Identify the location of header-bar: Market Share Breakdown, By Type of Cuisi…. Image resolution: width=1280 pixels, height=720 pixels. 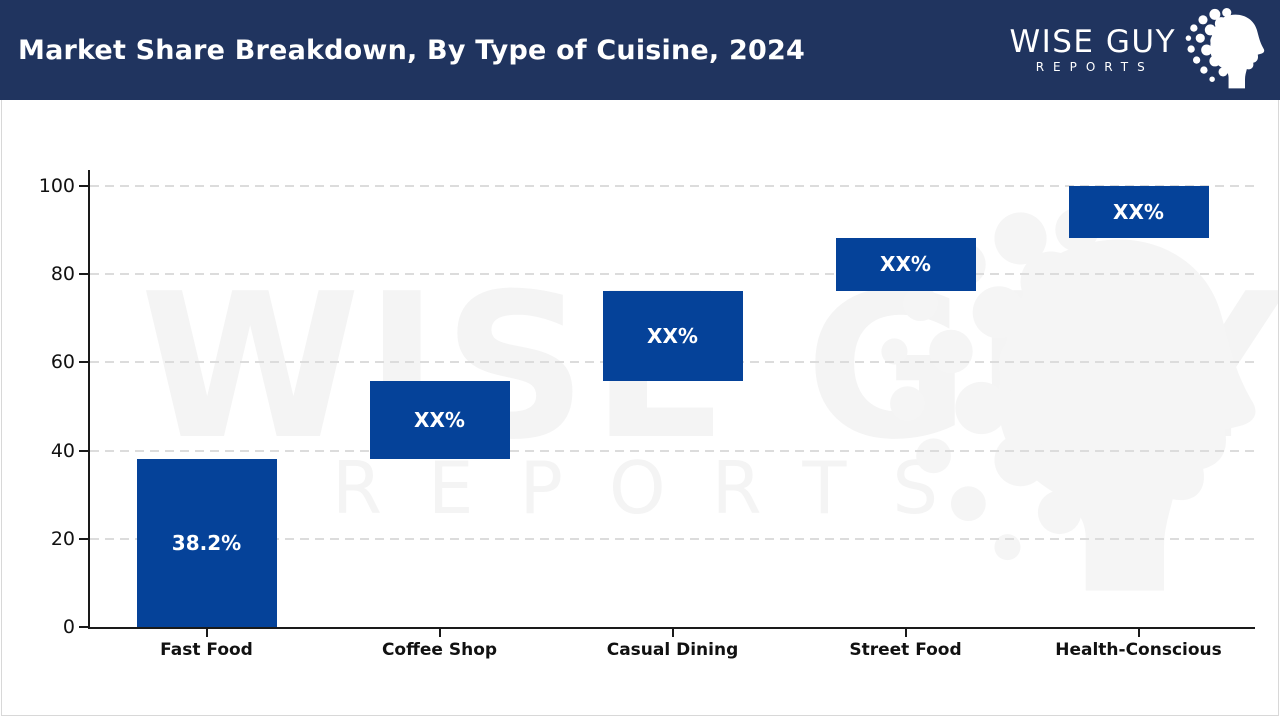
(640, 50).